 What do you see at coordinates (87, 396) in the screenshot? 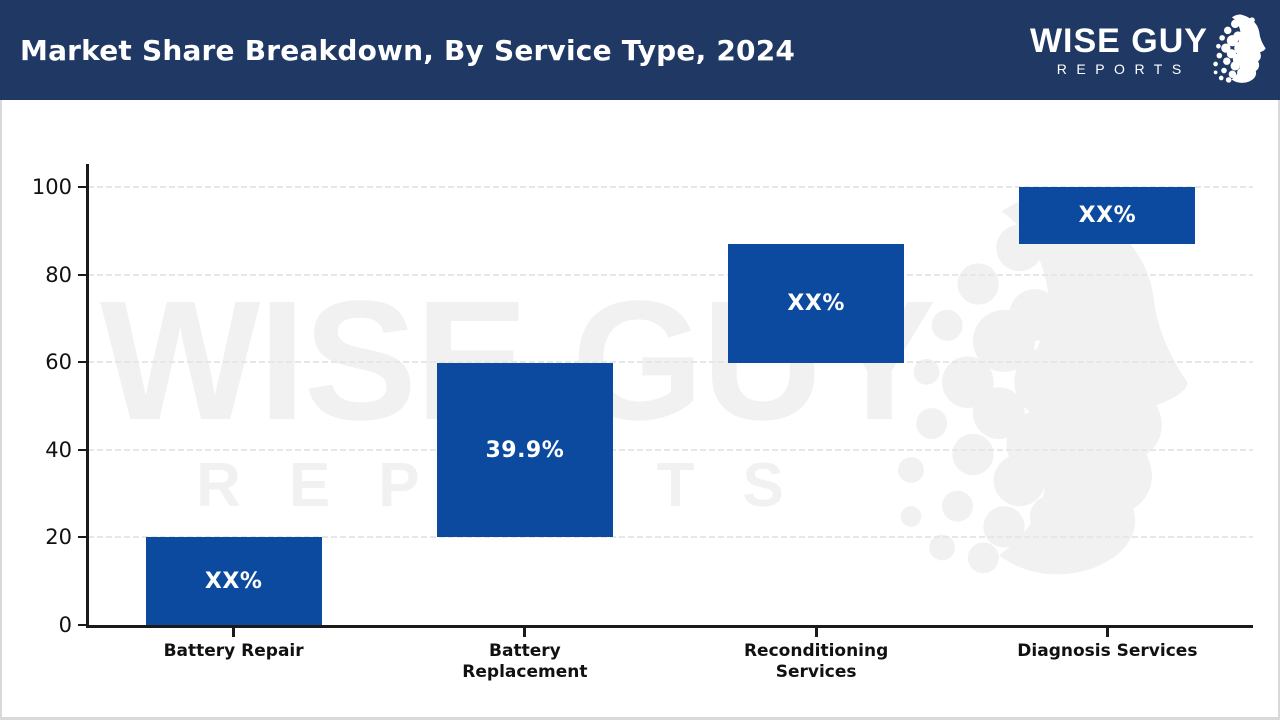
I see `y-axis` at bounding box center [87, 396].